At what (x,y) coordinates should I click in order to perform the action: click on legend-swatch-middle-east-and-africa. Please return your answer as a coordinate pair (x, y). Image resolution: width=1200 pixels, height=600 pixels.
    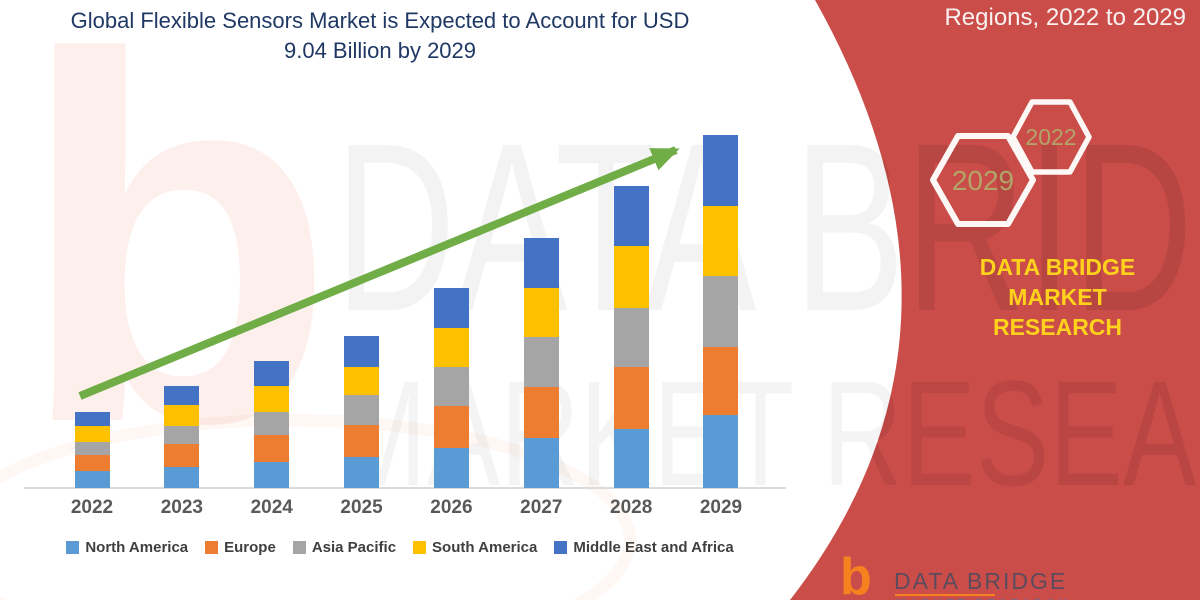
    Looking at the image, I should click on (561, 547).